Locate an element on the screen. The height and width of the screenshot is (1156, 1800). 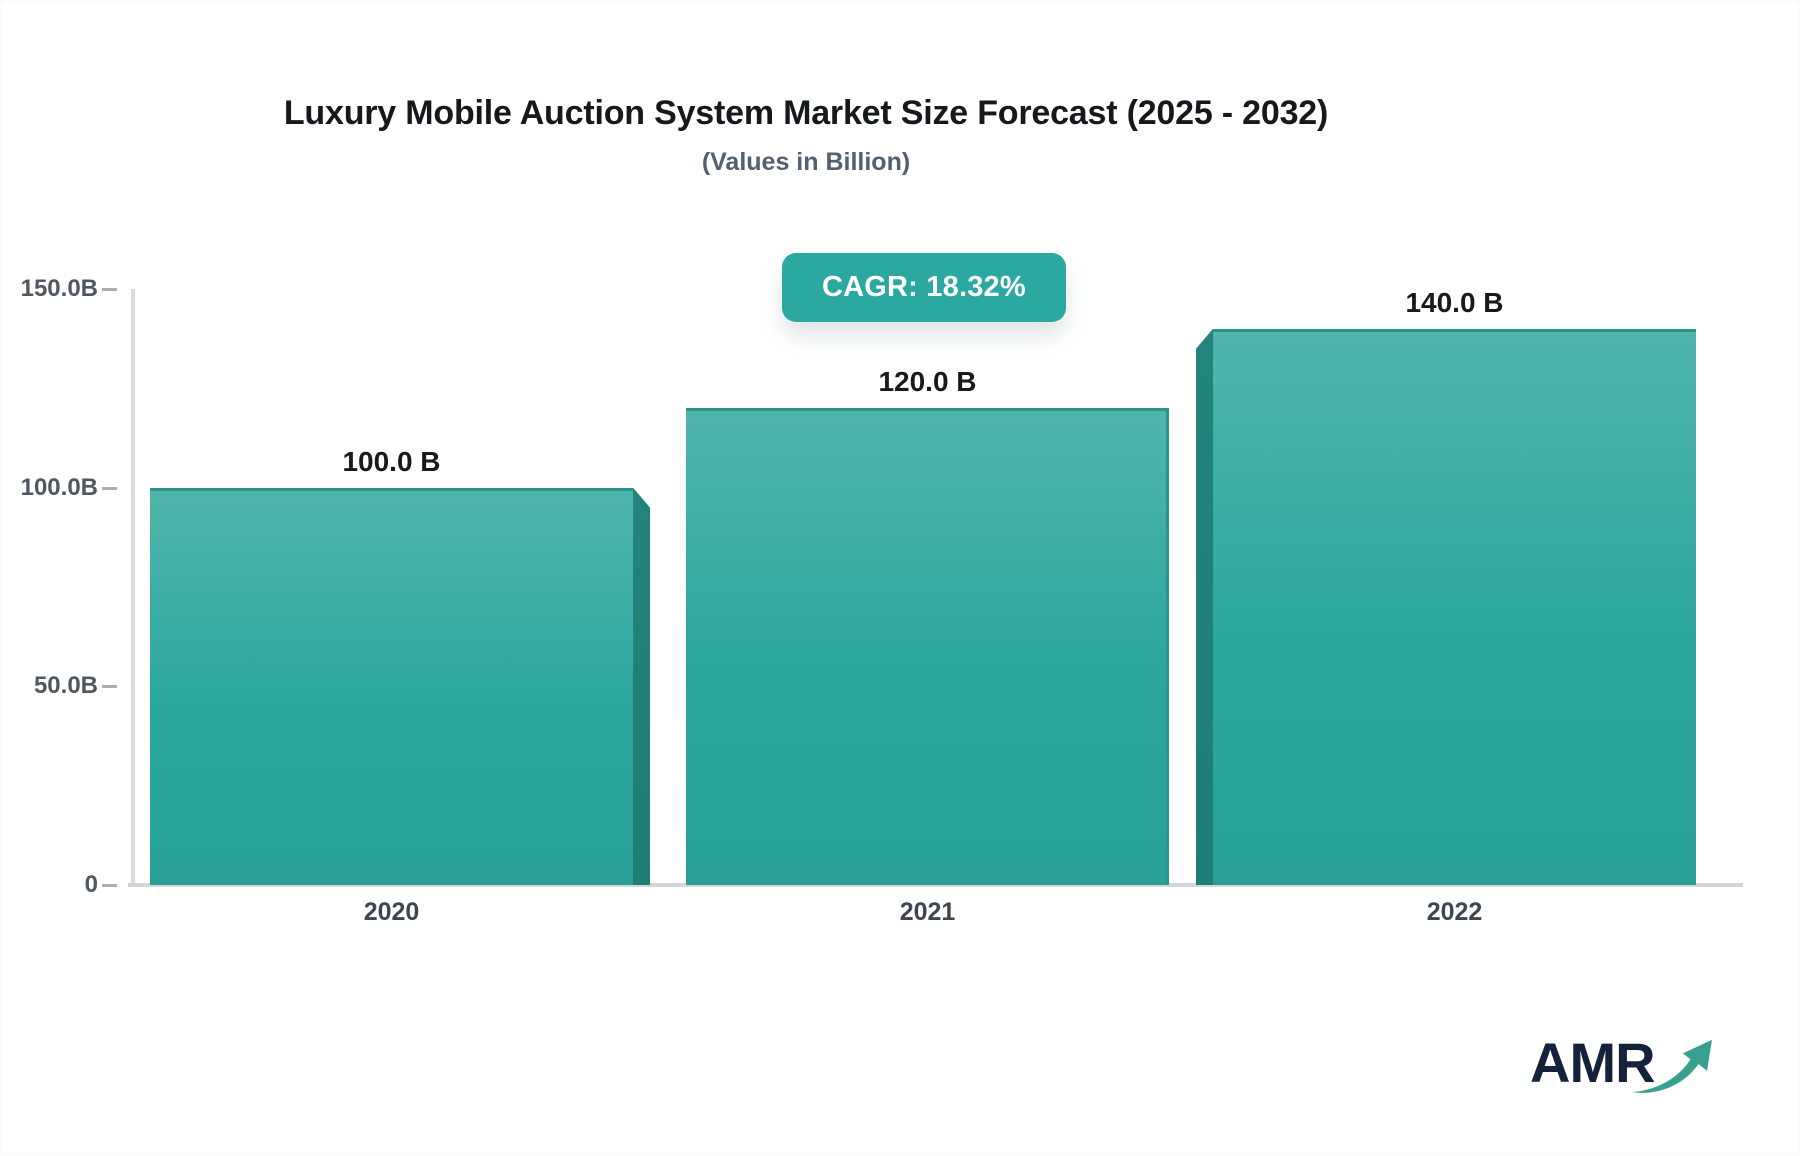
cagr-badge-label: CAGR: 18.32% is located at coordinates (924, 287).